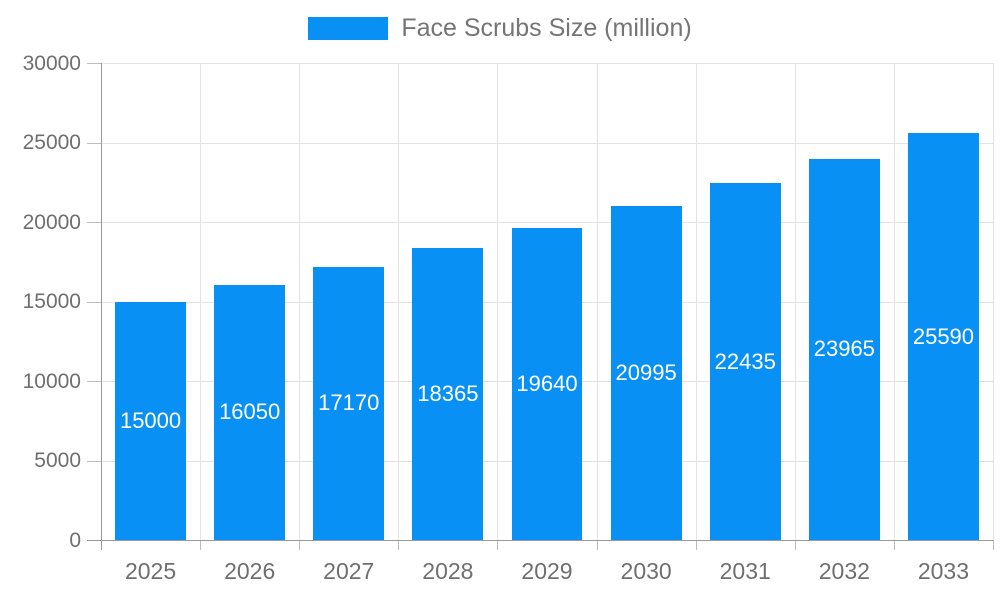  I want to click on bar-2029, so click(547, 383).